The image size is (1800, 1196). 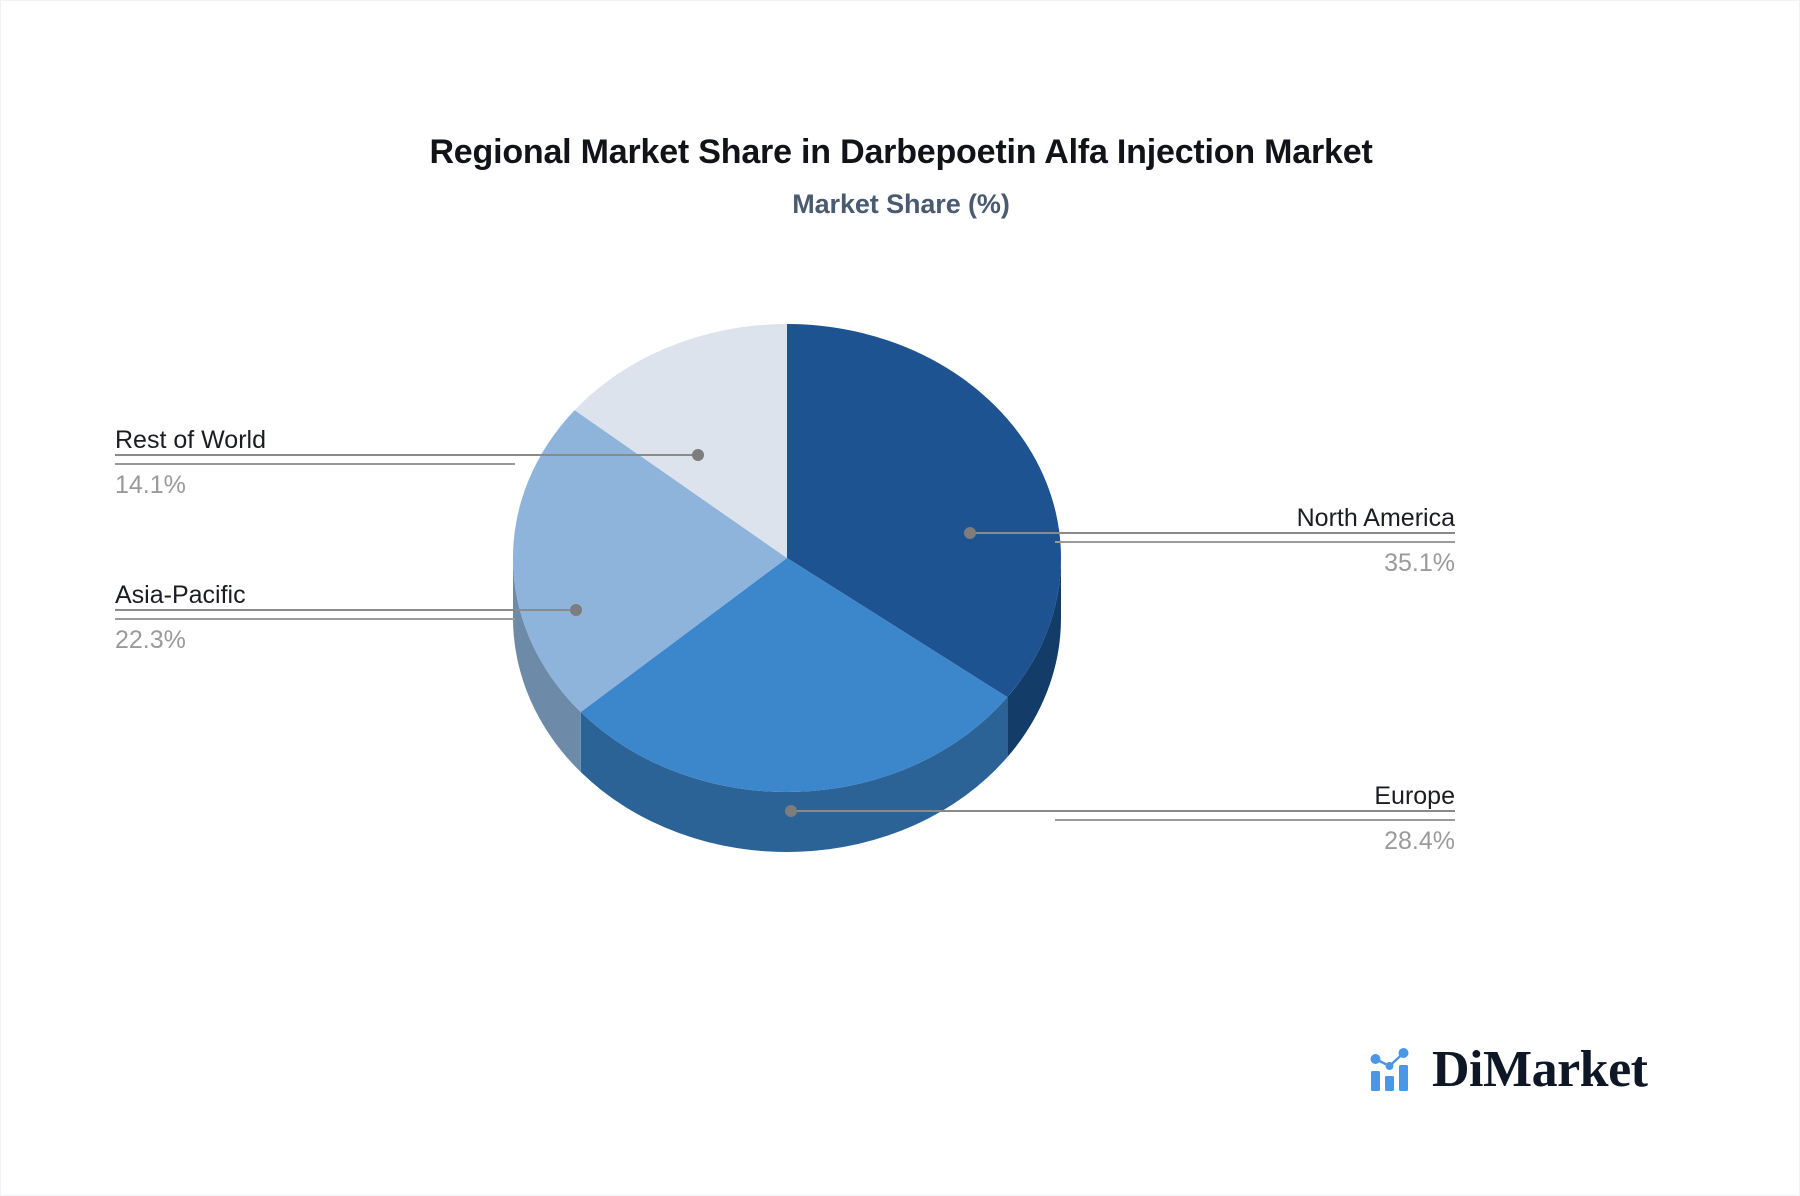 What do you see at coordinates (180, 595) in the screenshot?
I see `callout-label-asia-pacific: Asia-Pacific` at bounding box center [180, 595].